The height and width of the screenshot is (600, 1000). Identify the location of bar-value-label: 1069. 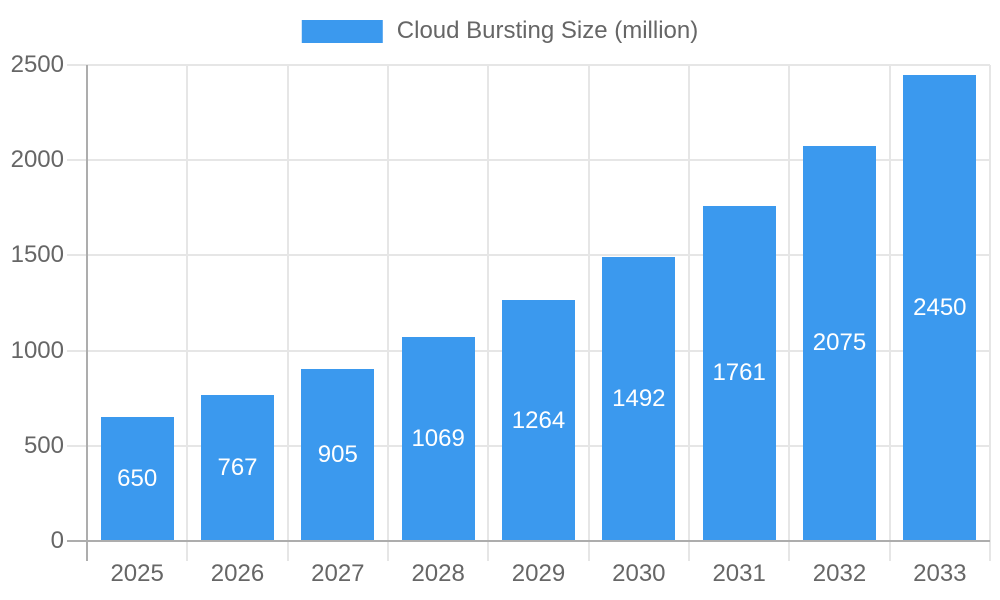
(438, 439).